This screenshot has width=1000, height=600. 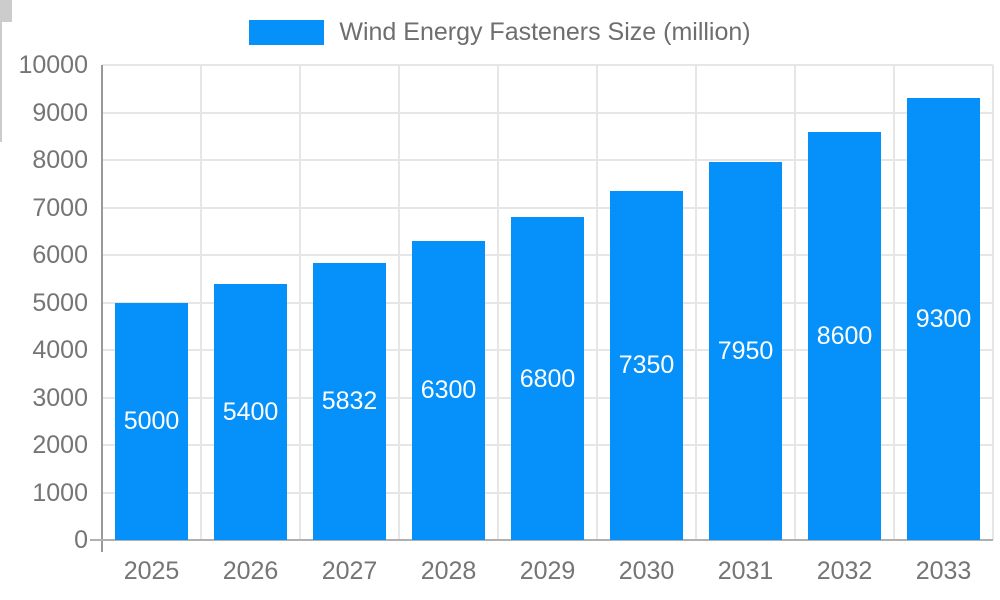 I want to click on x-axis-label: 2033, so click(x=943, y=571).